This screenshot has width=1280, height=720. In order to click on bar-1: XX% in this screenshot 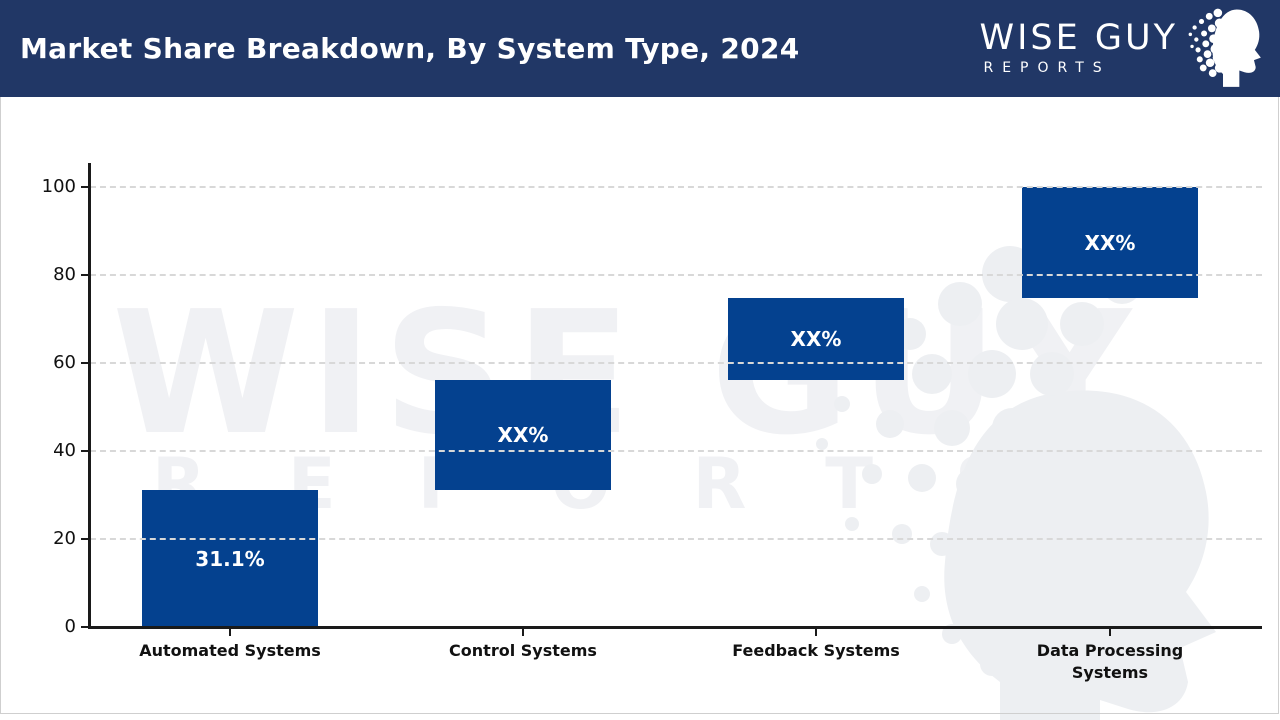, I will do `click(523, 435)`.